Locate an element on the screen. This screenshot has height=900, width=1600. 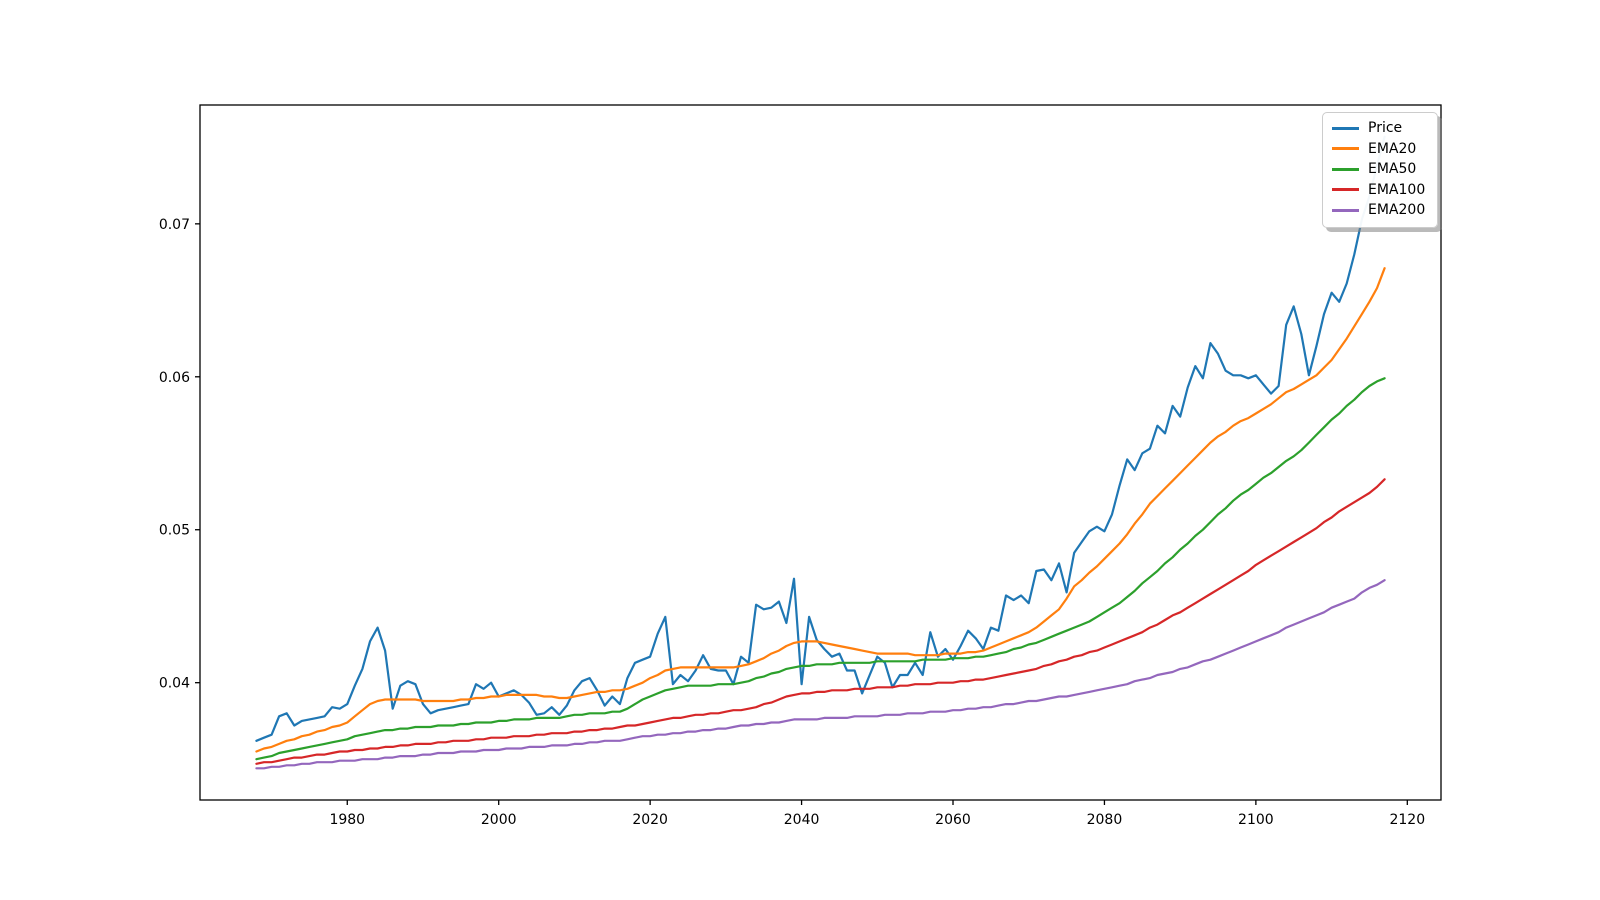
x-tick-label: 1980 is located at coordinates (347, 820).